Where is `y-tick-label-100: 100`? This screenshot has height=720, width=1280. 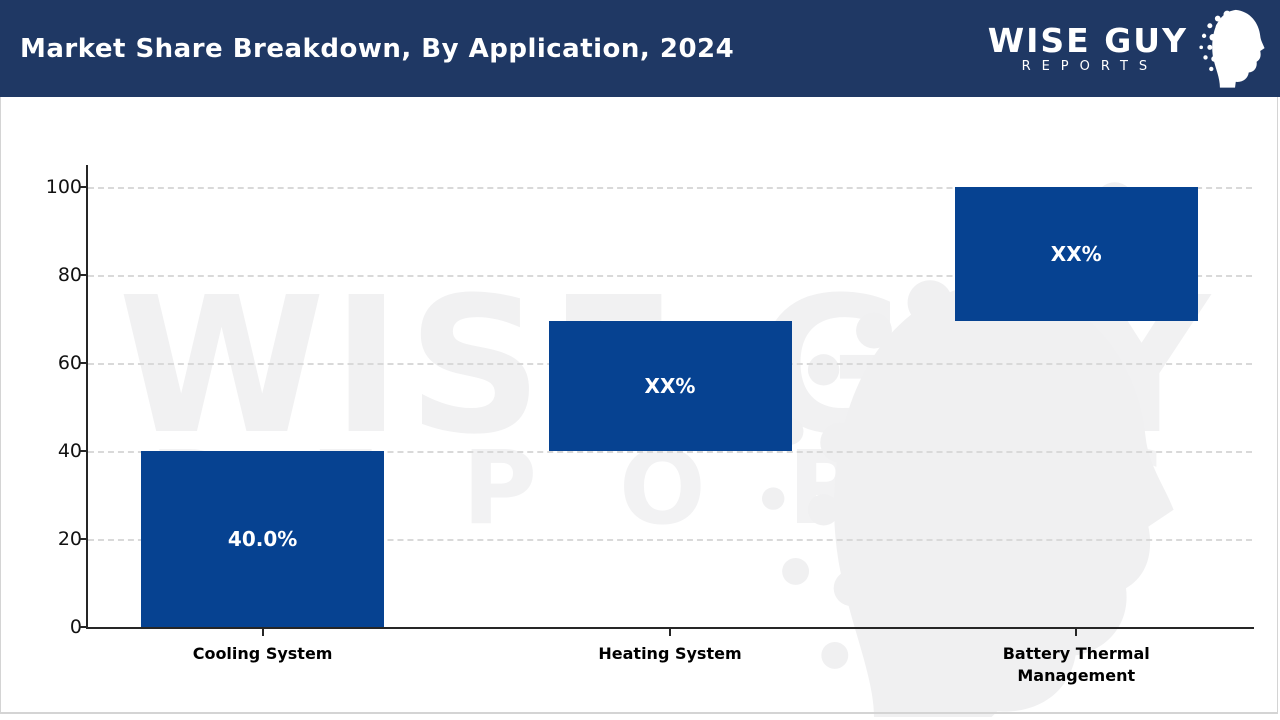 y-tick-label-100: 100 is located at coordinates (63, 187).